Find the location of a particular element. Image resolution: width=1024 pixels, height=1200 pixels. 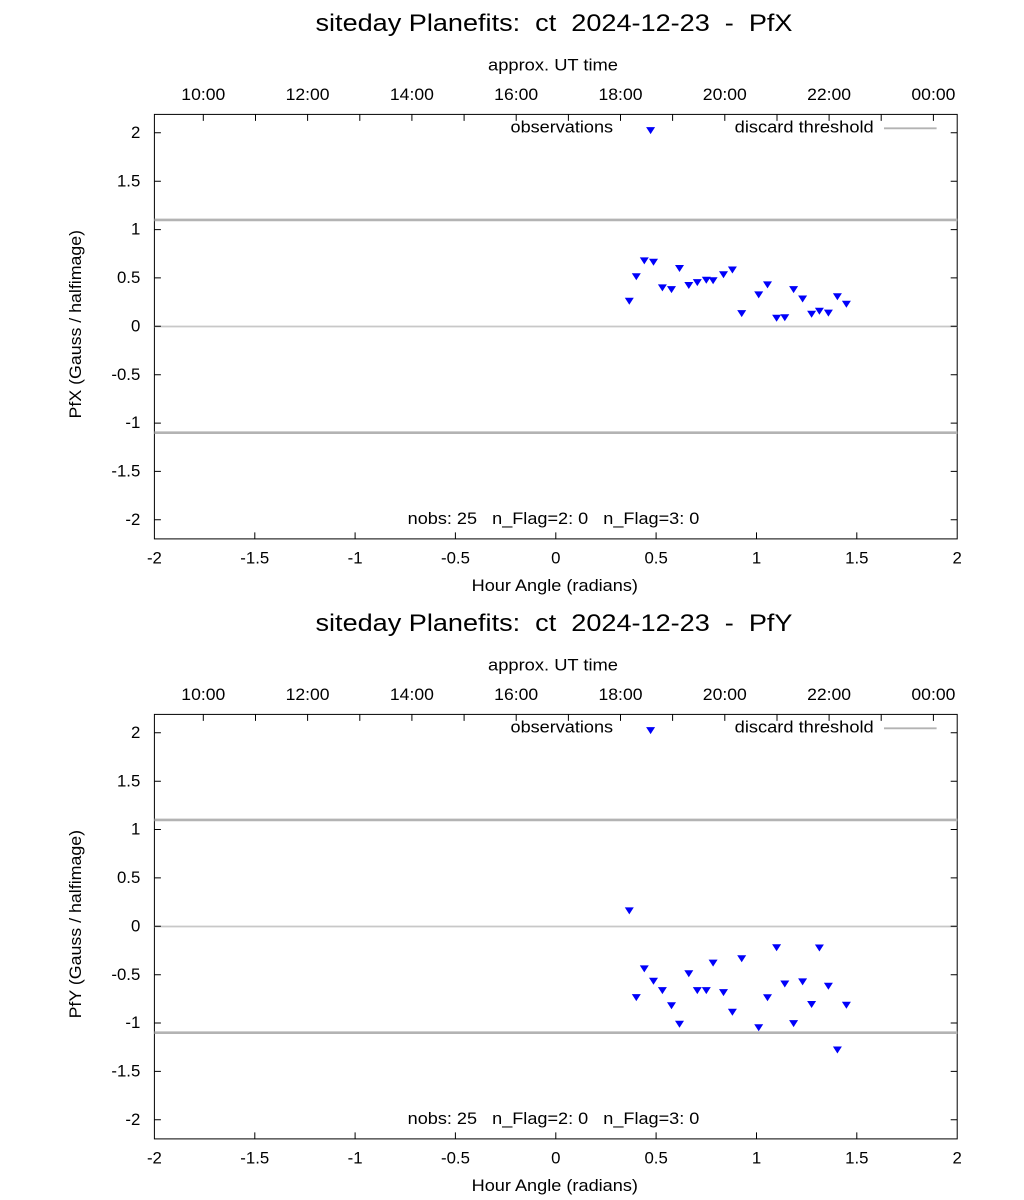

svg-text:siteday Planefits: ct 2024-1: siteday Planefits: ct 2024-12-23 - PfY is located at coordinates (554, 623).